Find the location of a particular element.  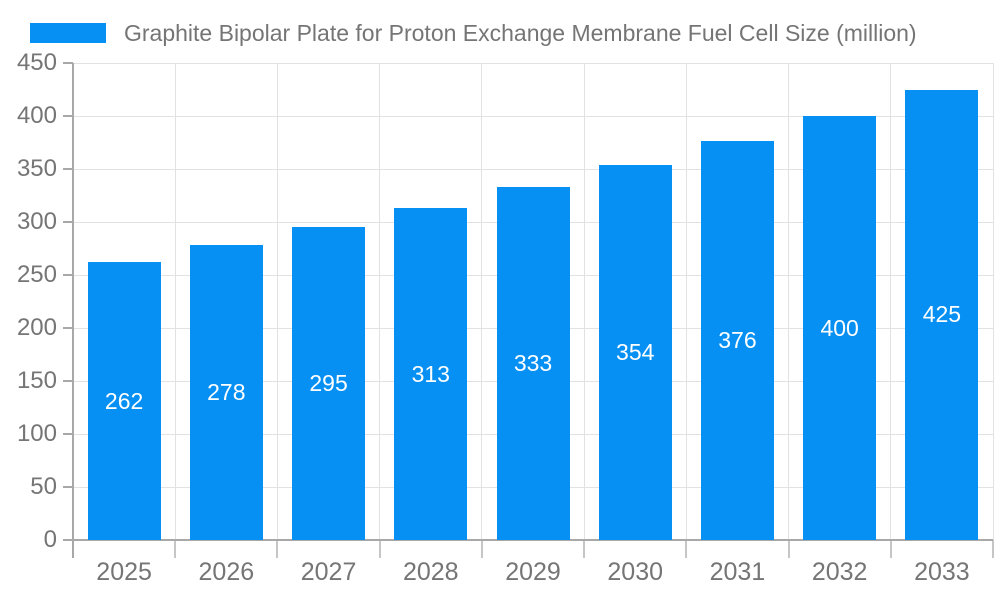

x-axis-tick-label: 2025 is located at coordinates (124, 572).